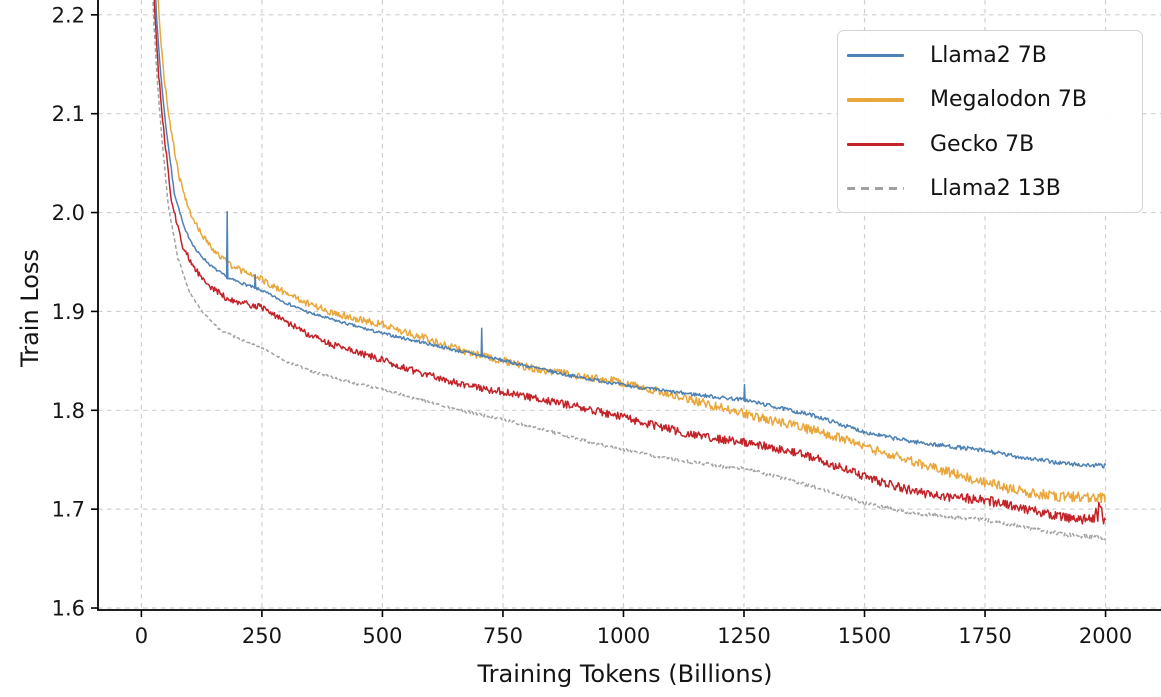  Describe the element at coordinates (875, 189) in the screenshot. I see `legend-line-sample-llama2-13b-icon` at that location.